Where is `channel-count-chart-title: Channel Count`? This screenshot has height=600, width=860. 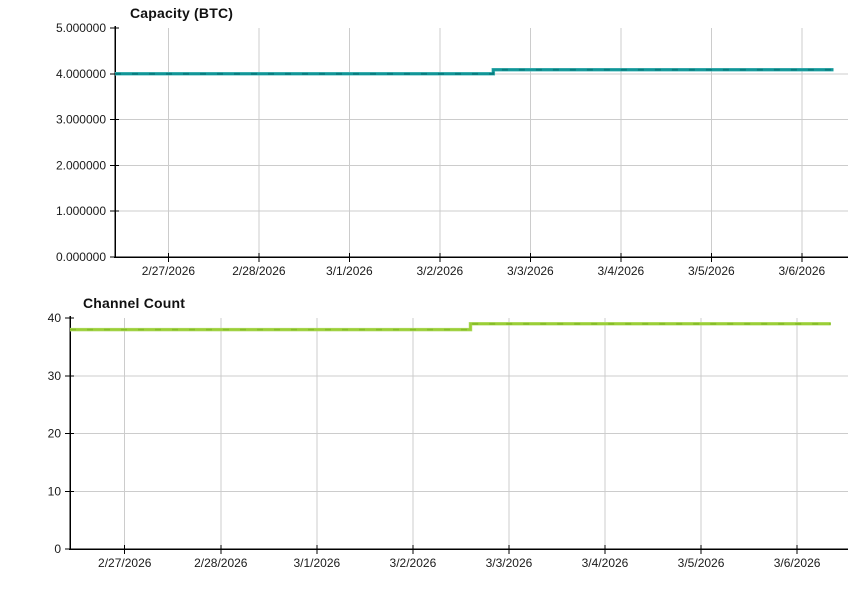 channel-count-chart-title: Channel Count is located at coordinates (134, 303).